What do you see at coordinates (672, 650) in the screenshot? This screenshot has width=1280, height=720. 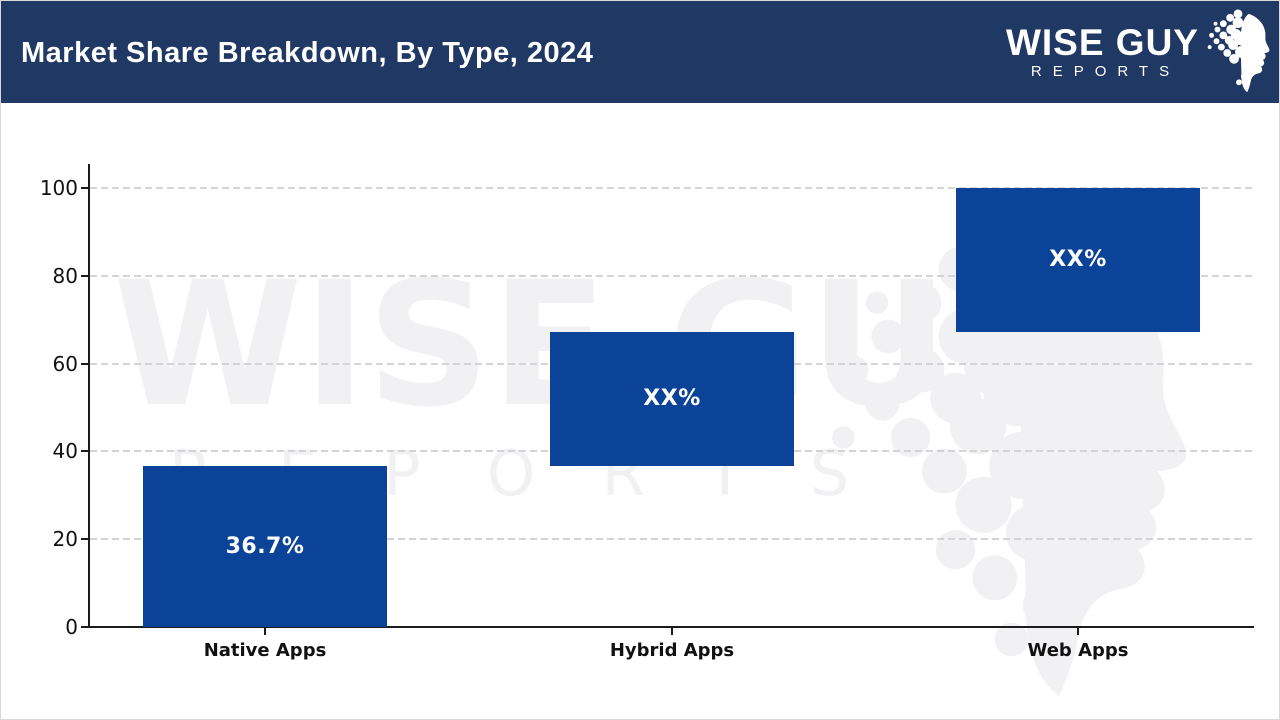 I see `x-category-label: Hybrid Apps` at bounding box center [672, 650].